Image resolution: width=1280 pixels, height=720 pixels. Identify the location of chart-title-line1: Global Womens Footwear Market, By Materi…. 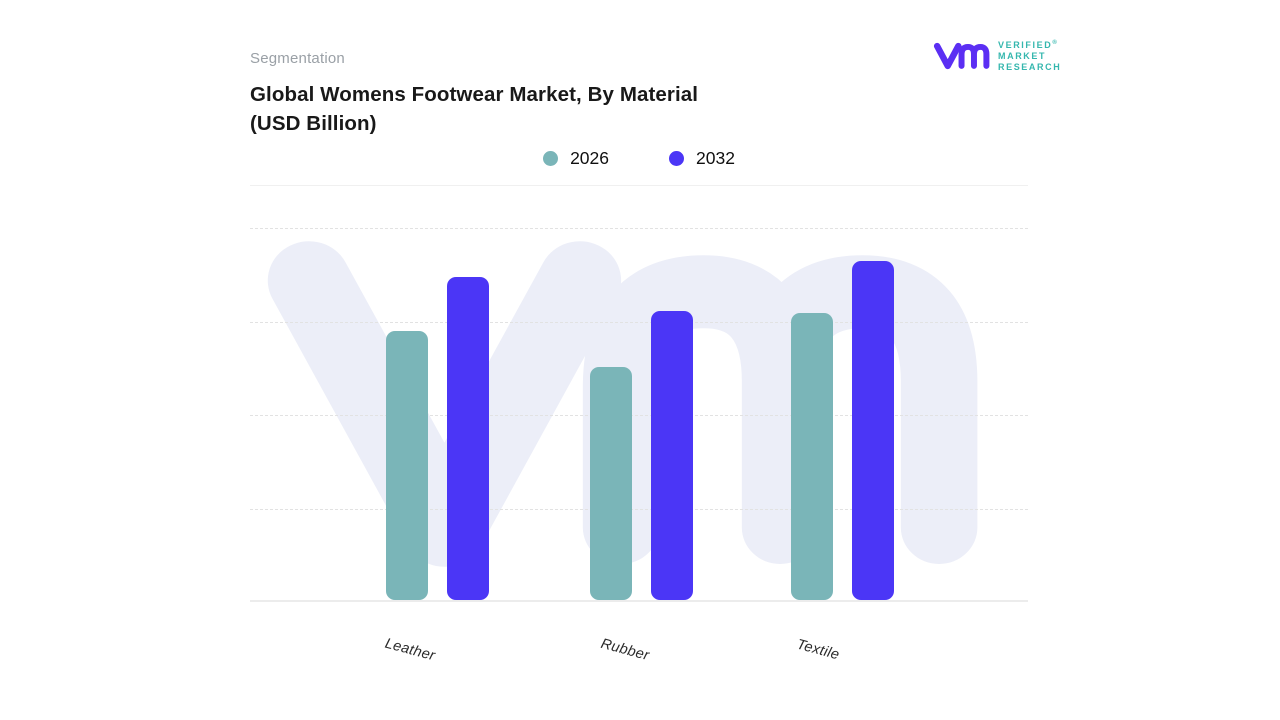
(474, 94).